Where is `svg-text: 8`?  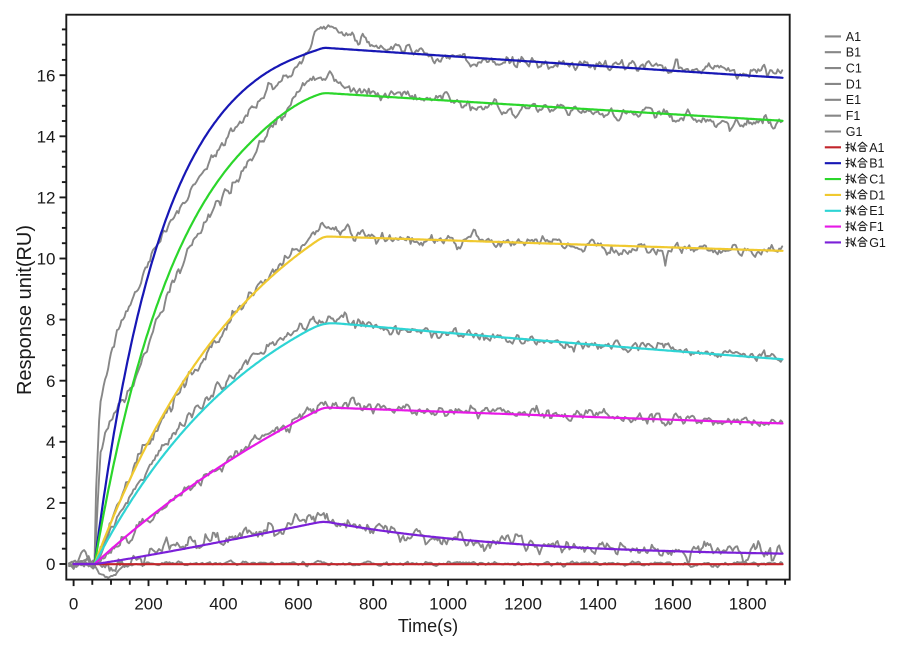
svg-text: 8 is located at coordinates (50, 320).